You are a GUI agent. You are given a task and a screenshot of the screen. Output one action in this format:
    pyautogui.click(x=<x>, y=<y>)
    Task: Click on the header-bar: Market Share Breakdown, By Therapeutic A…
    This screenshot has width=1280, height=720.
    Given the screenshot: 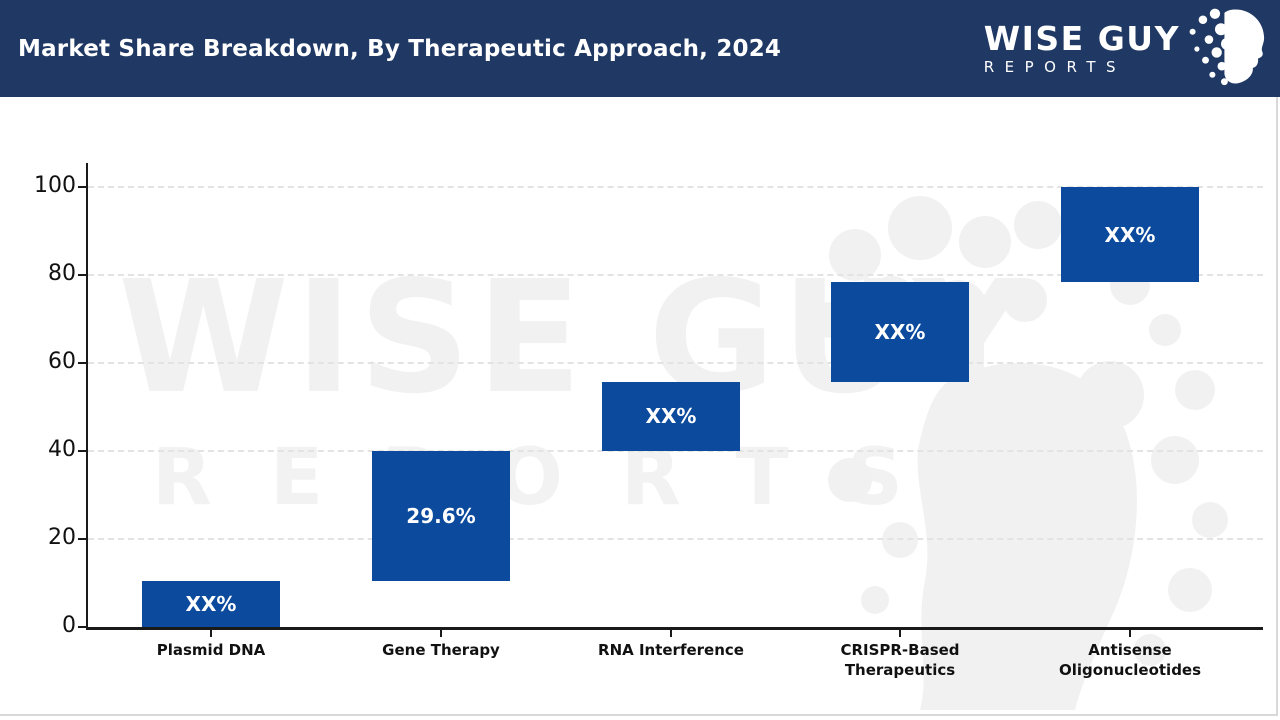 What is the action you would take?
    pyautogui.click(x=640, y=48)
    